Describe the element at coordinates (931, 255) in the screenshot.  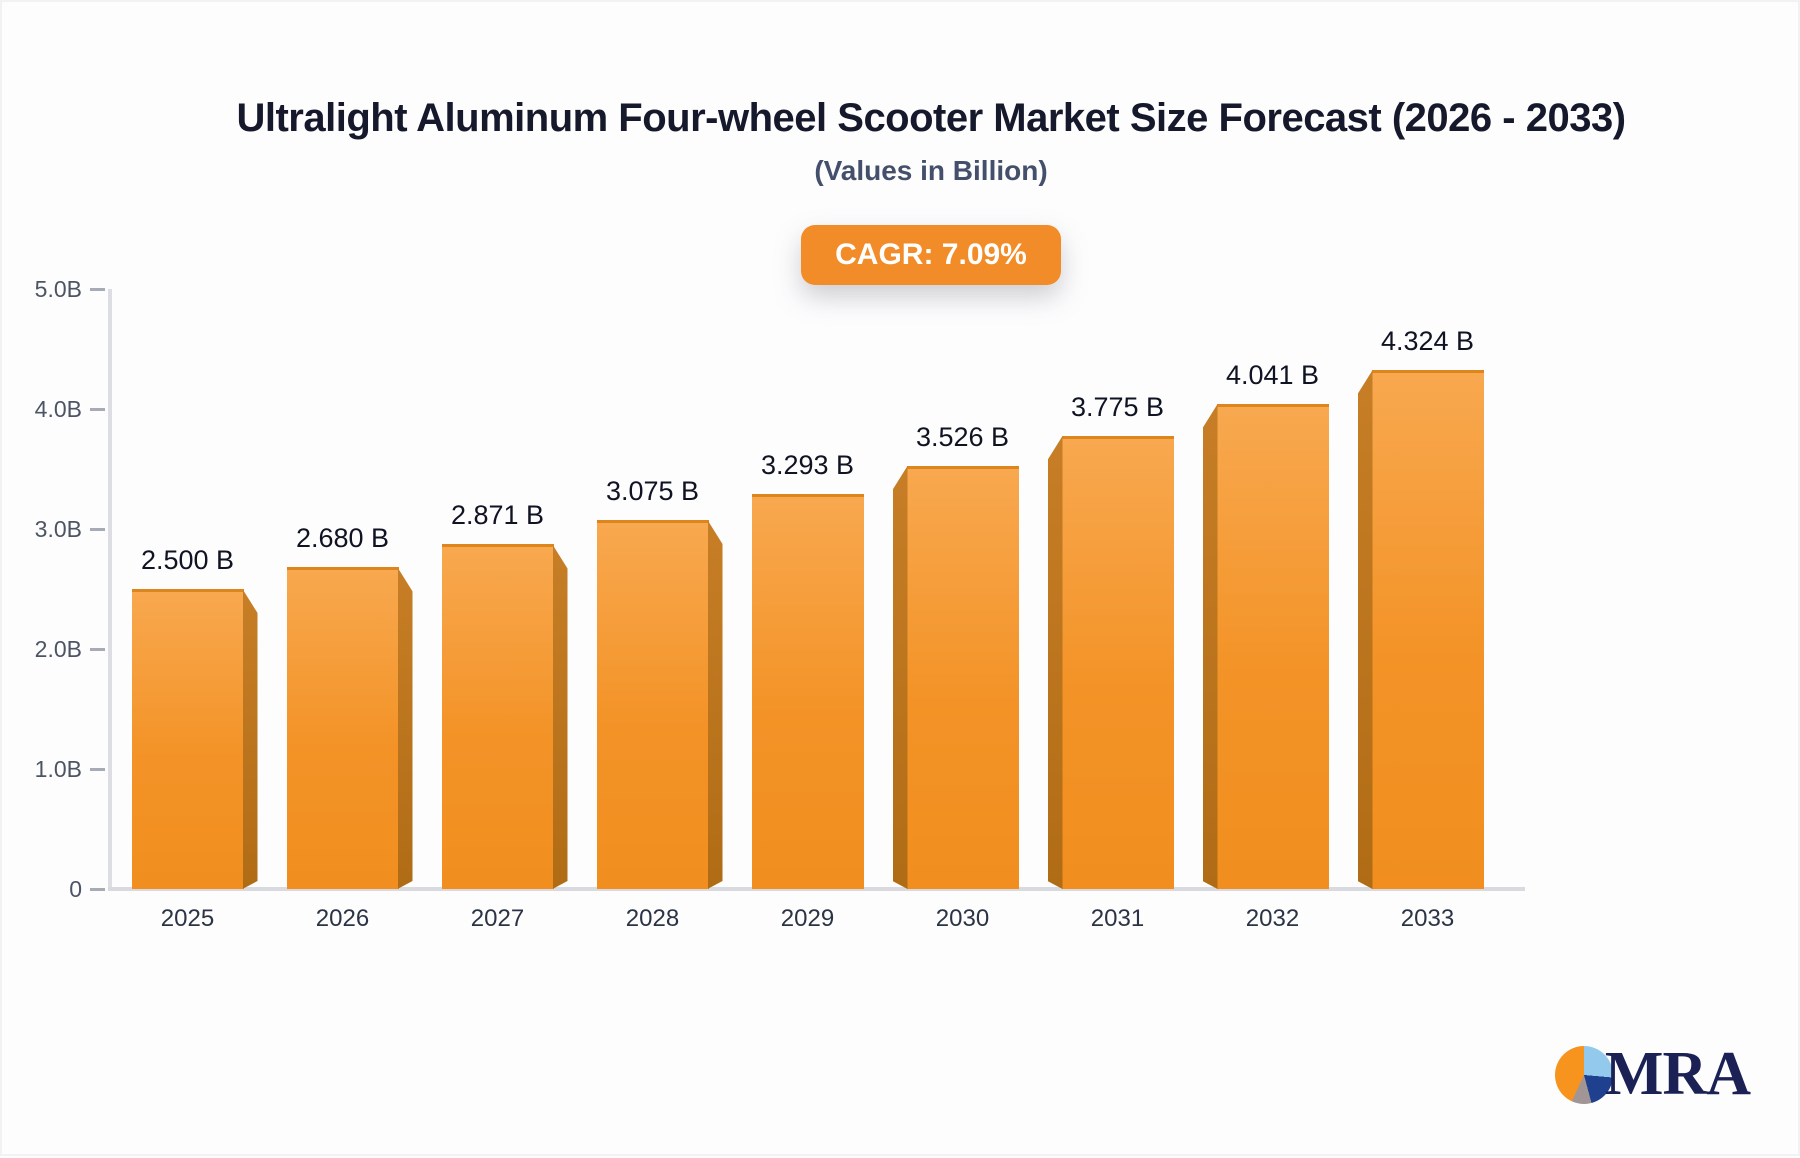
I see `cagr-badge: CAGR: 7.09%` at that location.